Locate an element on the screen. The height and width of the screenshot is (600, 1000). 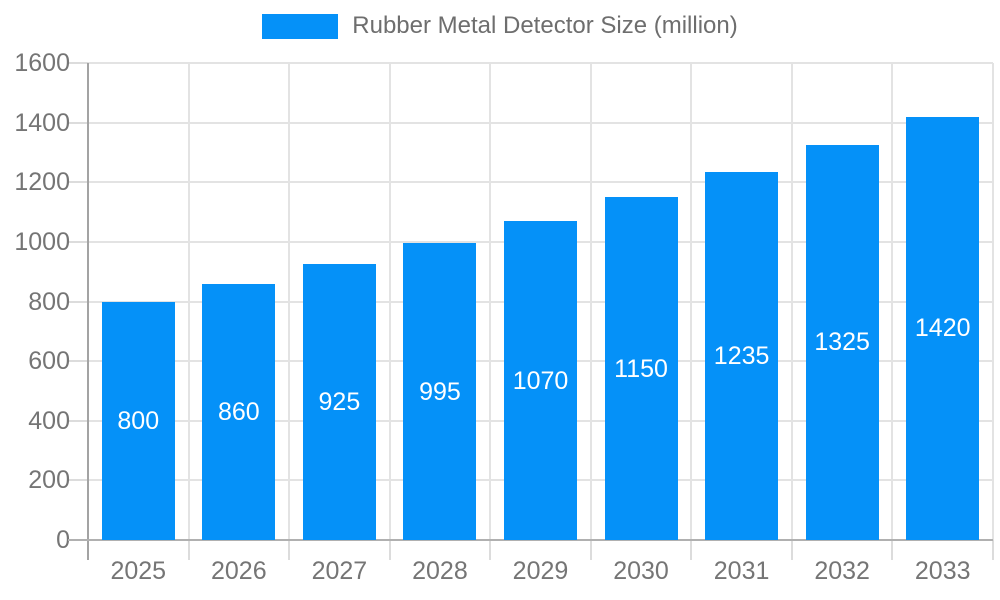
y-axis-tick-label: 600 is located at coordinates (49, 361).